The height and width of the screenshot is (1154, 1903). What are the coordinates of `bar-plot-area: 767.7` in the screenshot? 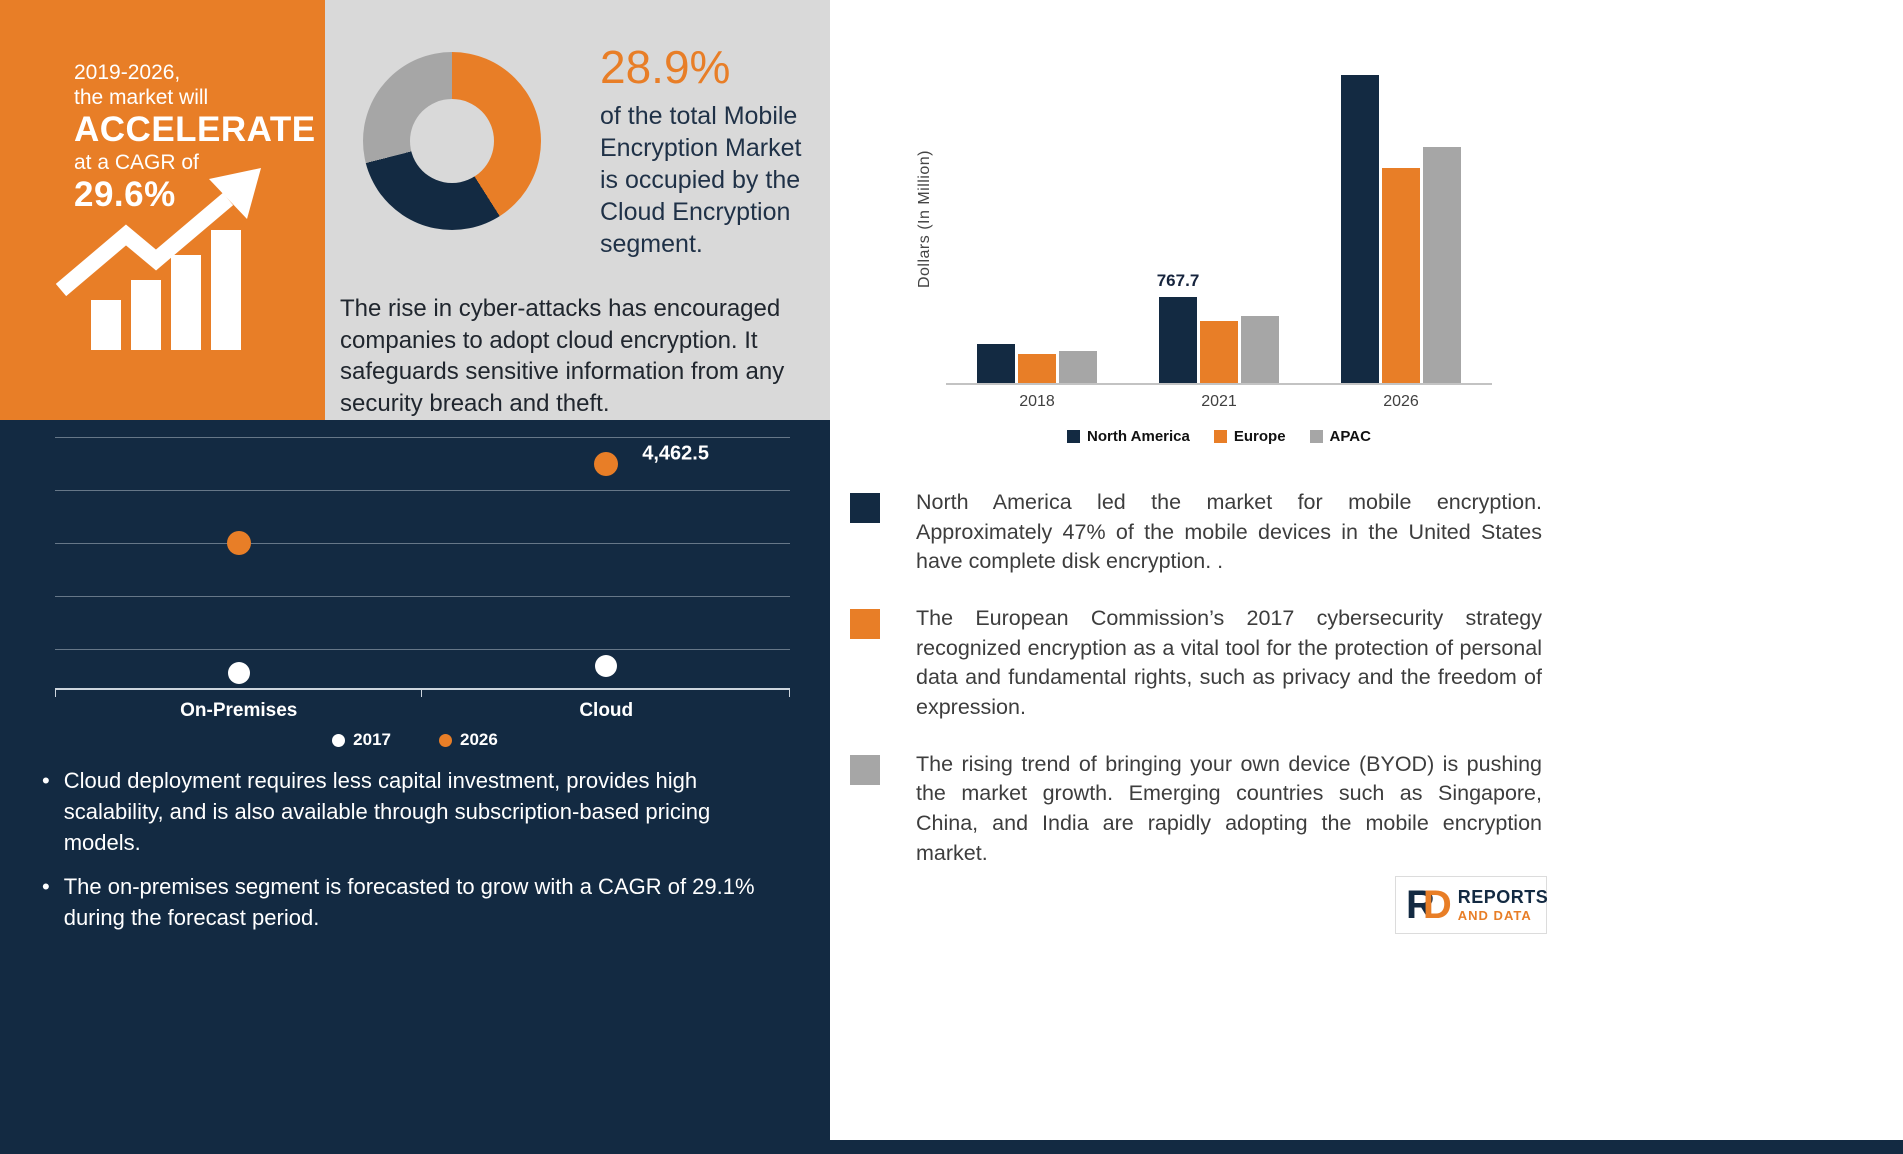 It's located at (1219, 222).